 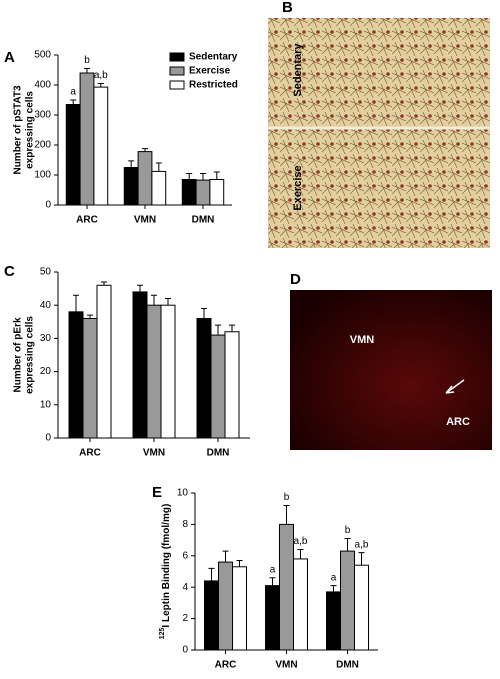 I want to click on superscript: 125, so click(x=162, y=633).